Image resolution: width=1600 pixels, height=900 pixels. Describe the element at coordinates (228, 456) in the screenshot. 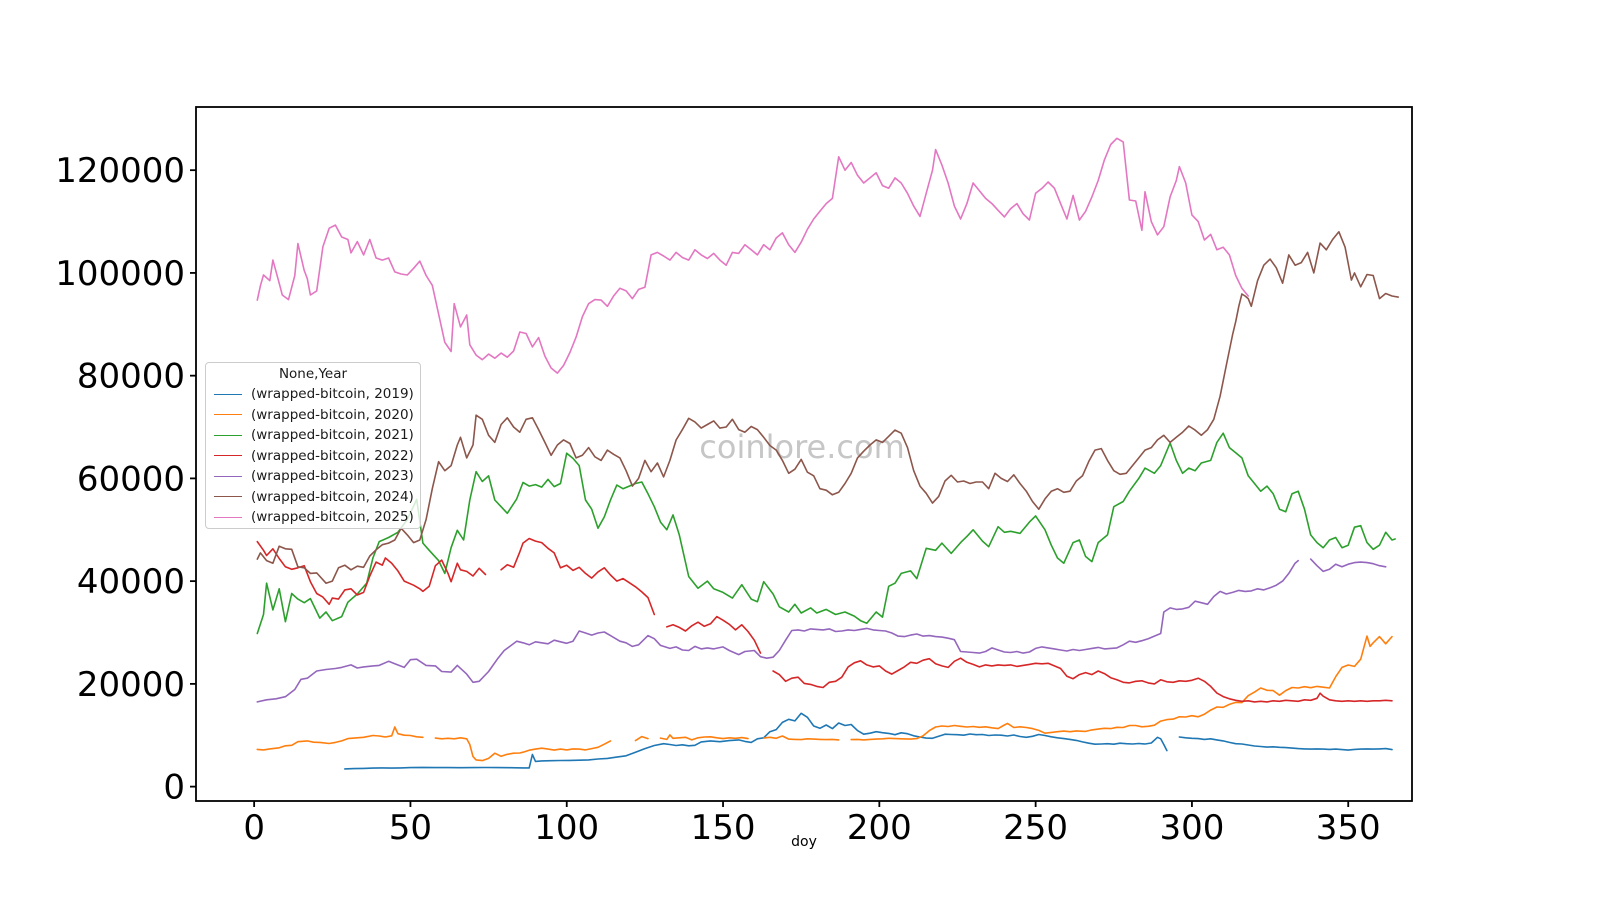

I see `legend-line-swatch-2022` at that location.